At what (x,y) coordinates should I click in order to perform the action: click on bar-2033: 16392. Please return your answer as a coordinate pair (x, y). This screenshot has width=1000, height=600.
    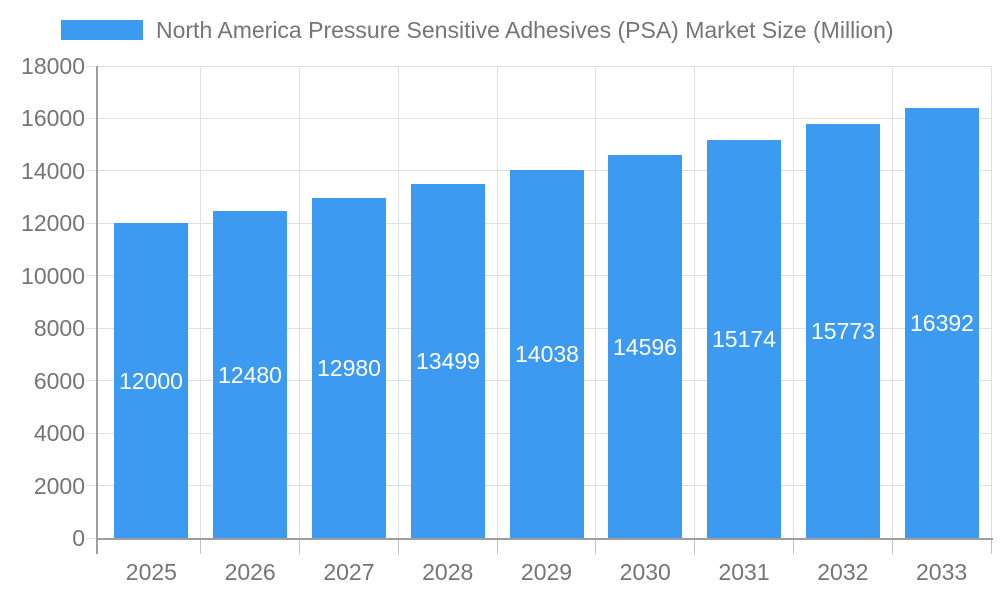
    Looking at the image, I should click on (942, 323).